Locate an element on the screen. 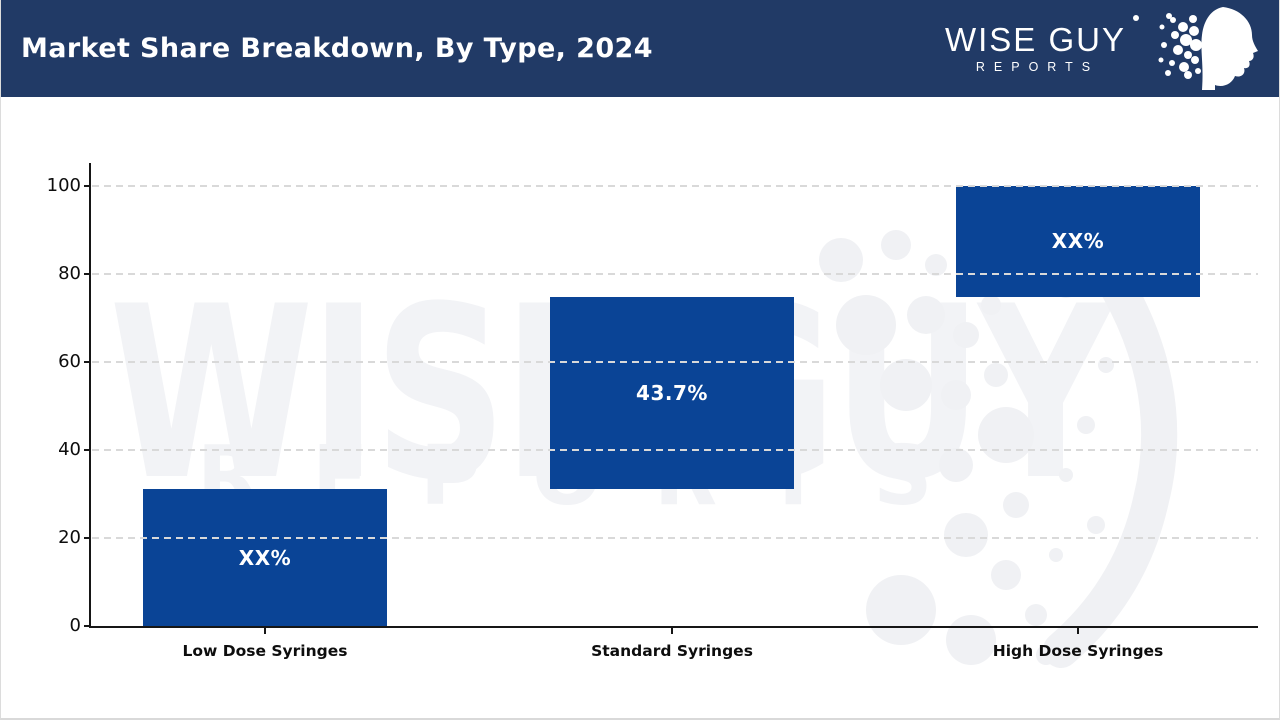 This screenshot has width=1280, height=720. bar-low-dose-syringes is located at coordinates (265, 557).